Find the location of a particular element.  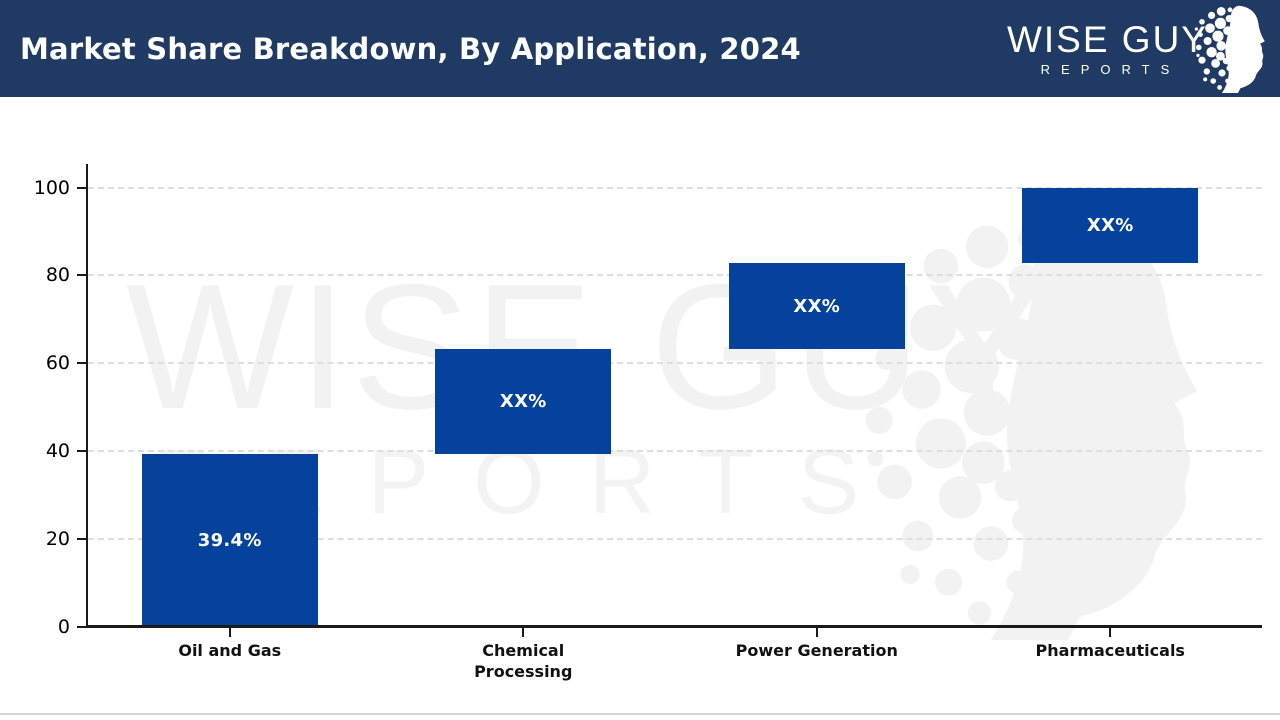

brand-head-icon is located at coordinates (1229, 49).